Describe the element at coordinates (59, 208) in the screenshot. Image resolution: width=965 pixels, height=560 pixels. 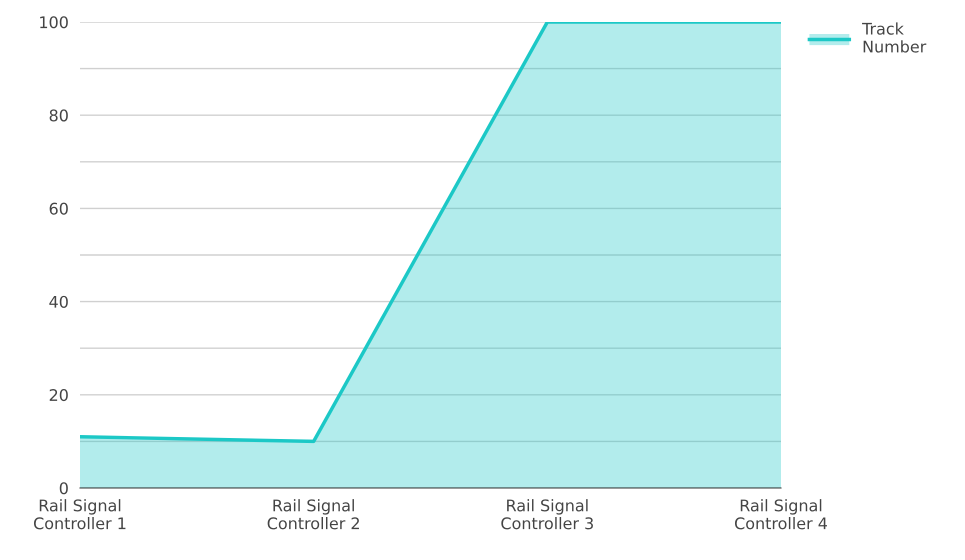
I see `y-tick-label: 60` at that location.